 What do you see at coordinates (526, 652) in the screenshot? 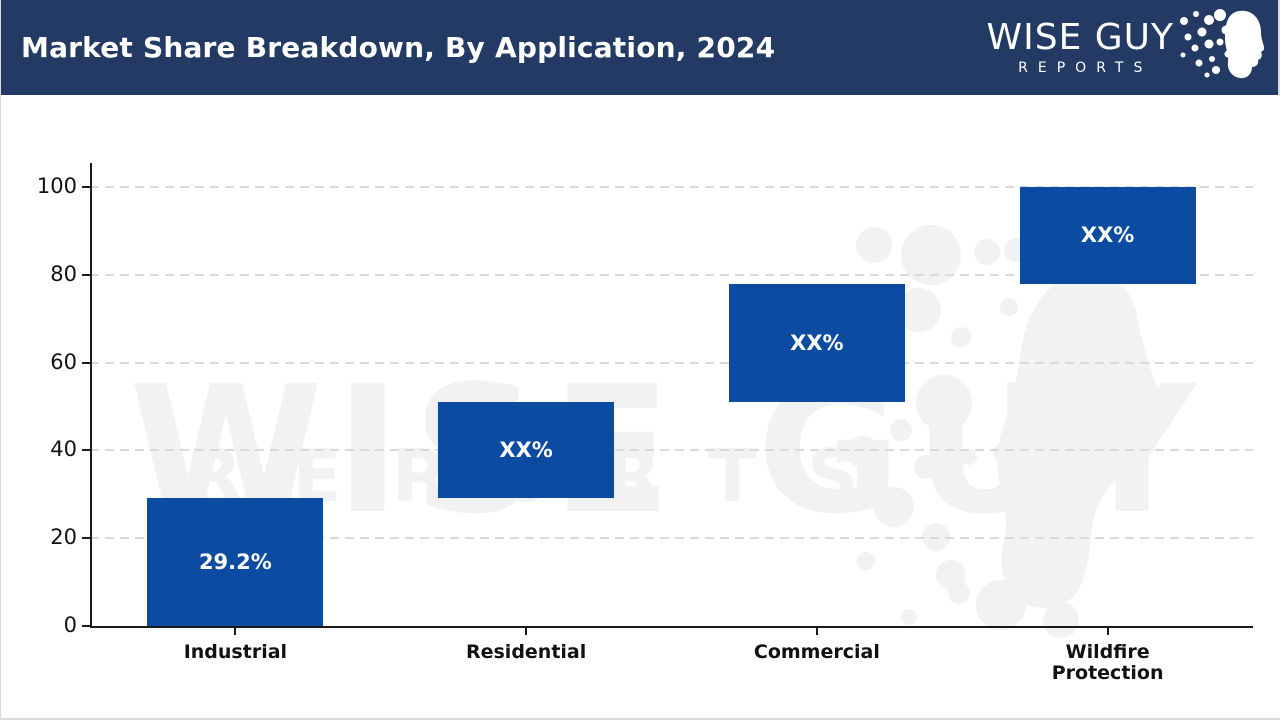
I see `x-tick-label: Residential` at bounding box center [526, 652].